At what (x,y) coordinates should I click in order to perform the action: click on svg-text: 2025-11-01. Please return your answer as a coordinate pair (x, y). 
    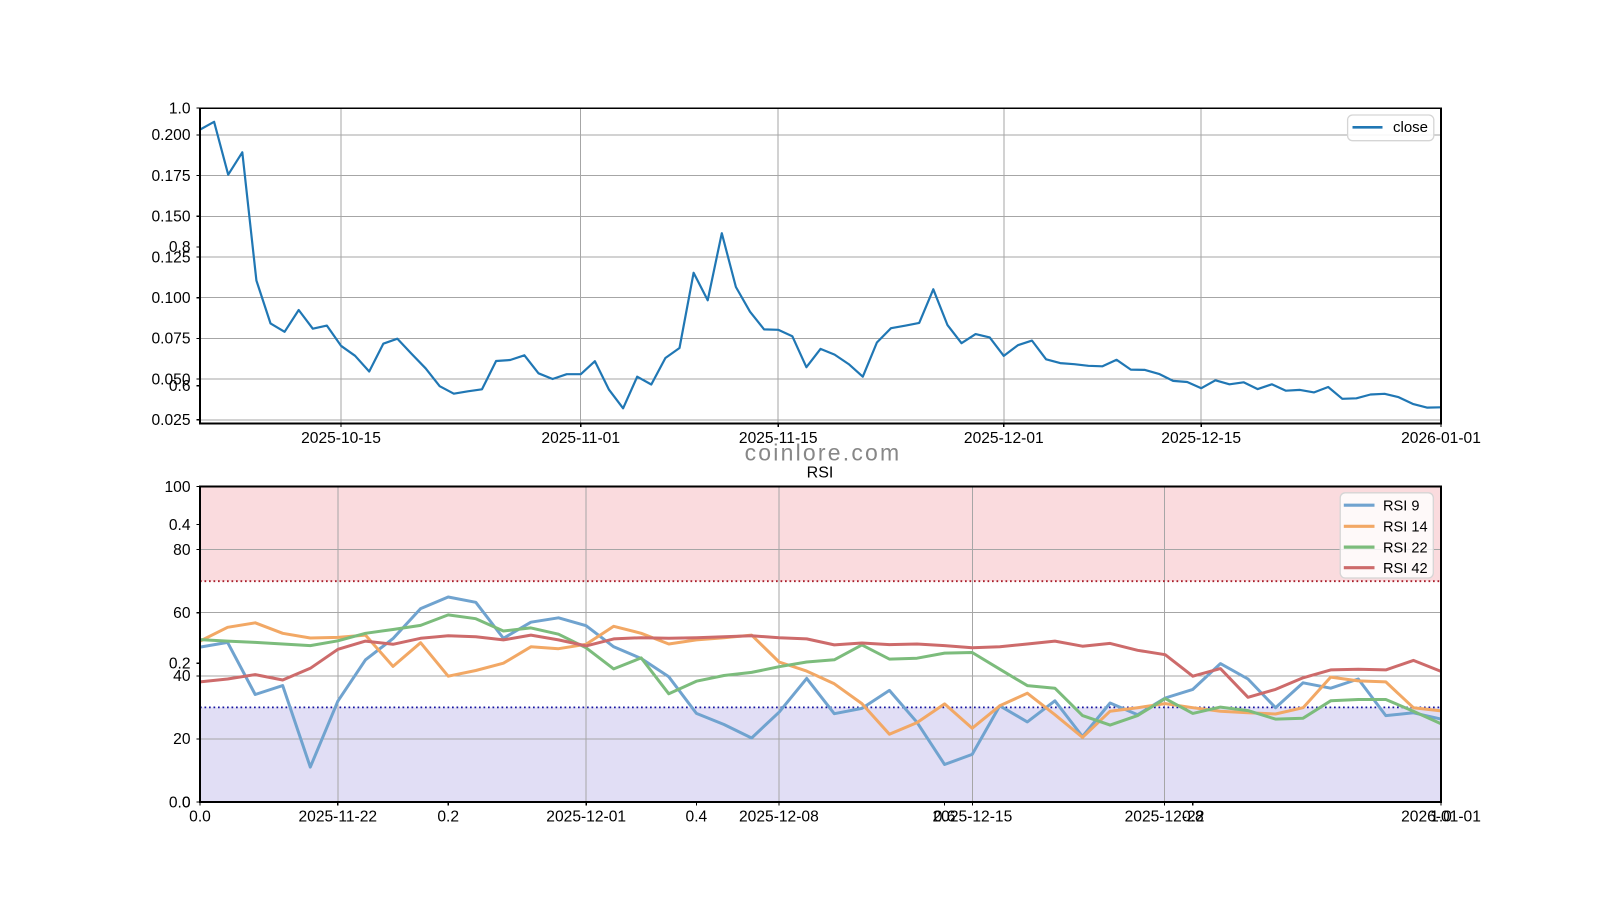
    Looking at the image, I should click on (580, 438).